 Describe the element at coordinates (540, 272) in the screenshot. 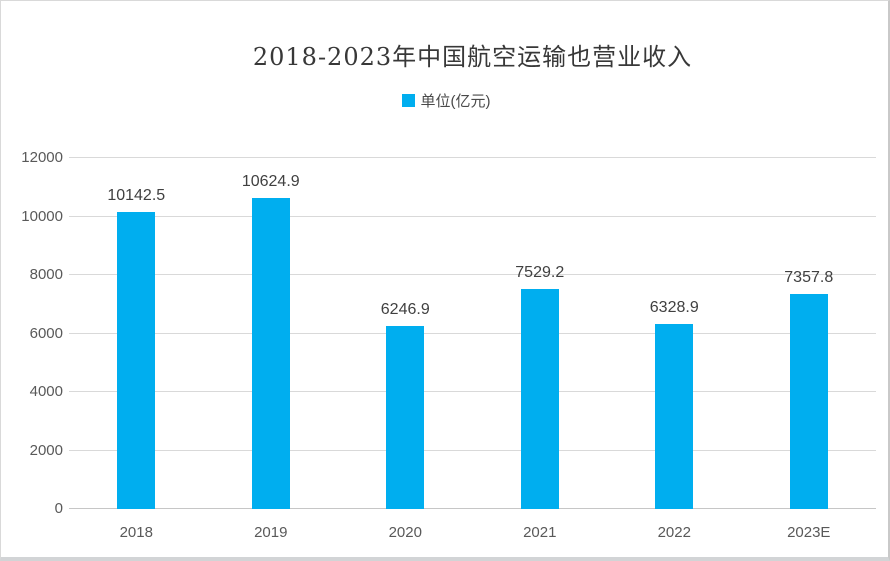

I see `bar-value-label: 7529.2` at that location.